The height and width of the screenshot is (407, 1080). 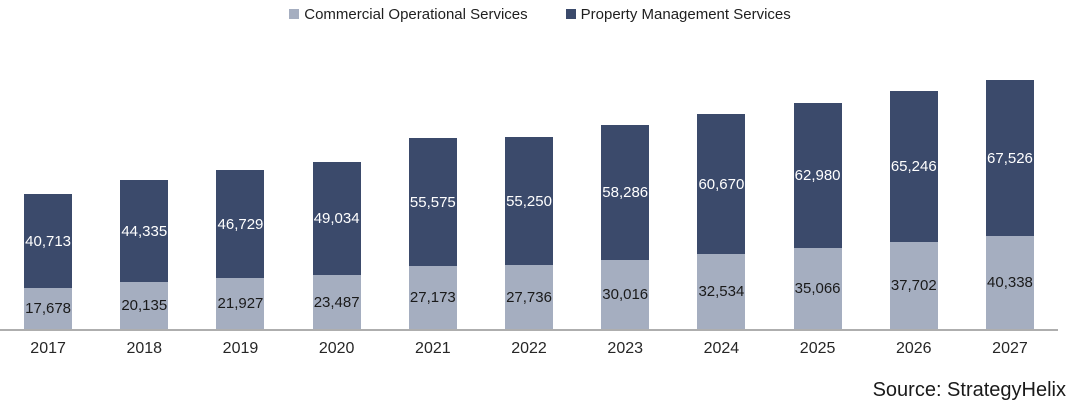 What do you see at coordinates (913, 348) in the screenshot?
I see `x-tick-label: 2026` at bounding box center [913, 348].